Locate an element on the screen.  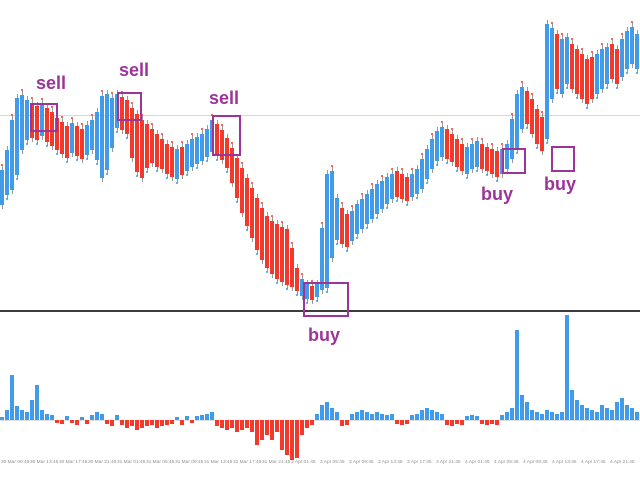
time-axis-label: 3 Apr 21:45 is located at coordinates (448, 462).